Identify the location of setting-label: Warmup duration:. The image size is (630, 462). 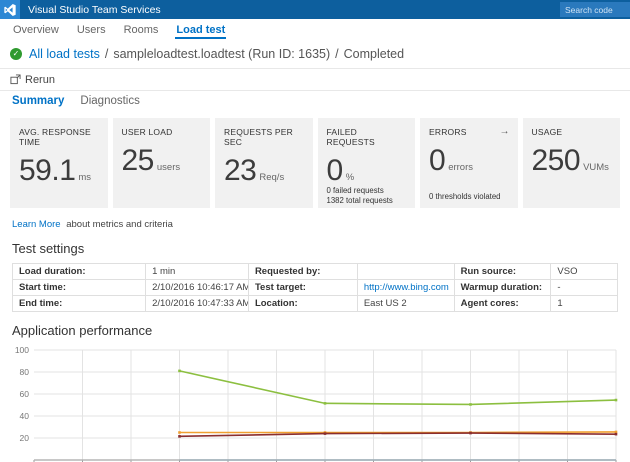
(502, 287).